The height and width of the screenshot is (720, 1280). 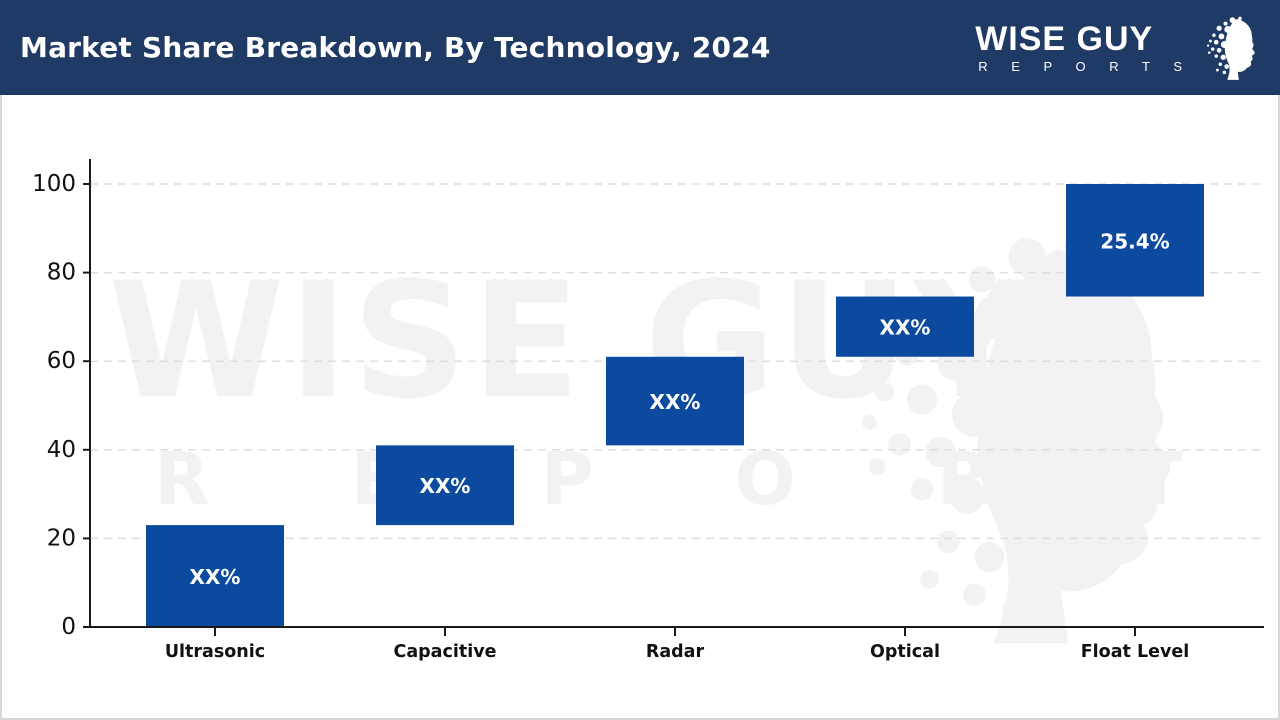 I want to click on y-tick-label: 0, so click(x=68, y=627).